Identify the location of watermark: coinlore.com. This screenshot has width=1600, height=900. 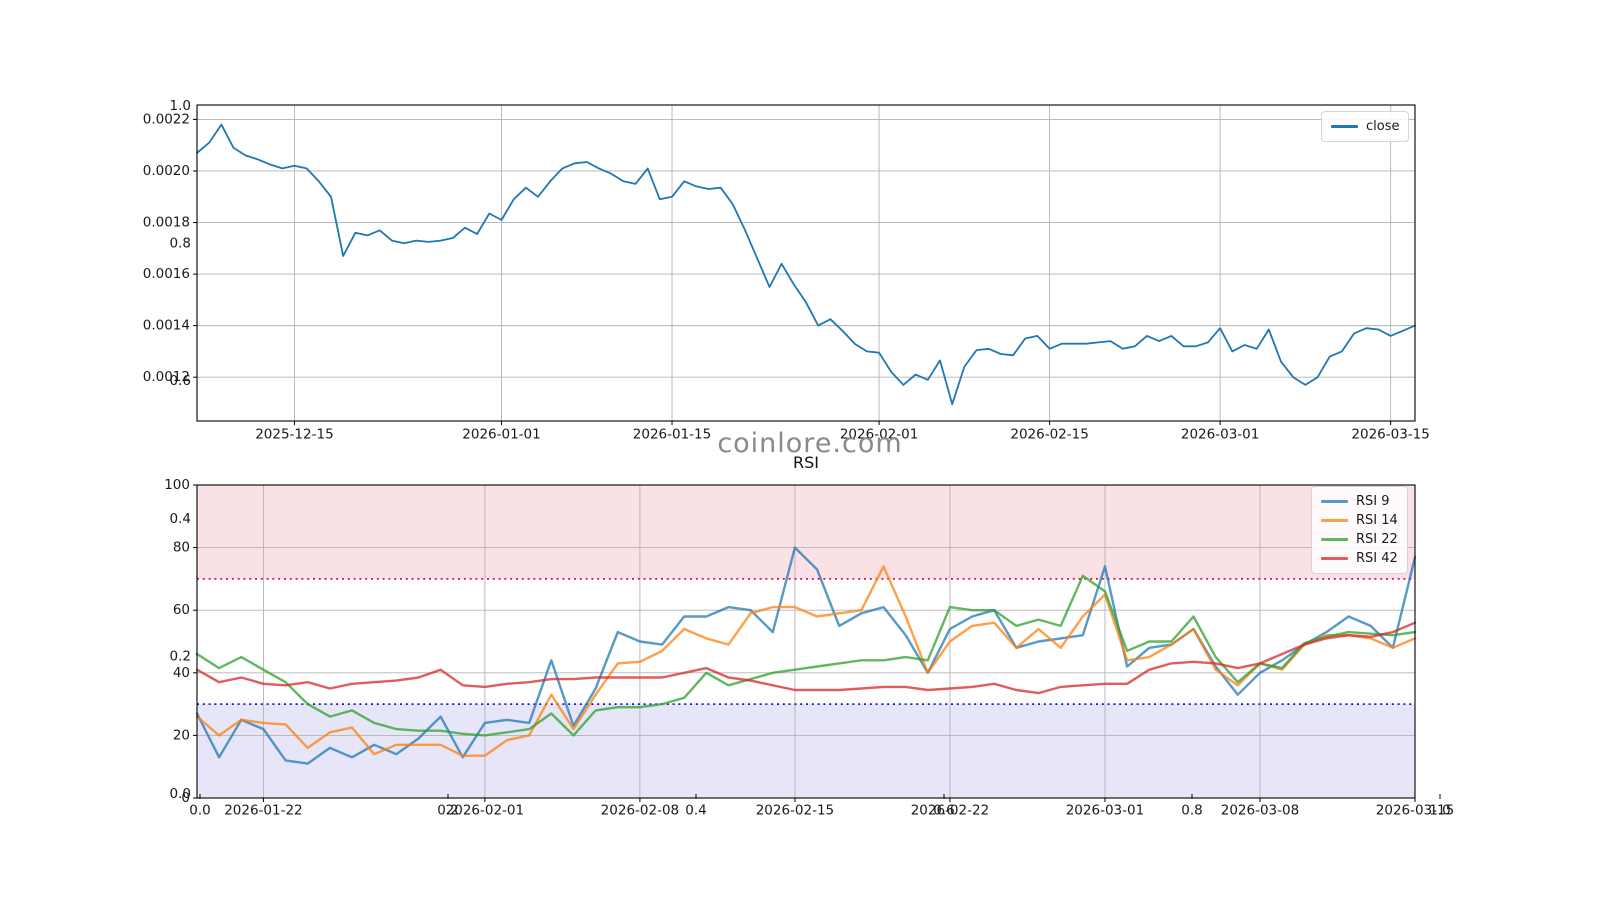
(810, 443).